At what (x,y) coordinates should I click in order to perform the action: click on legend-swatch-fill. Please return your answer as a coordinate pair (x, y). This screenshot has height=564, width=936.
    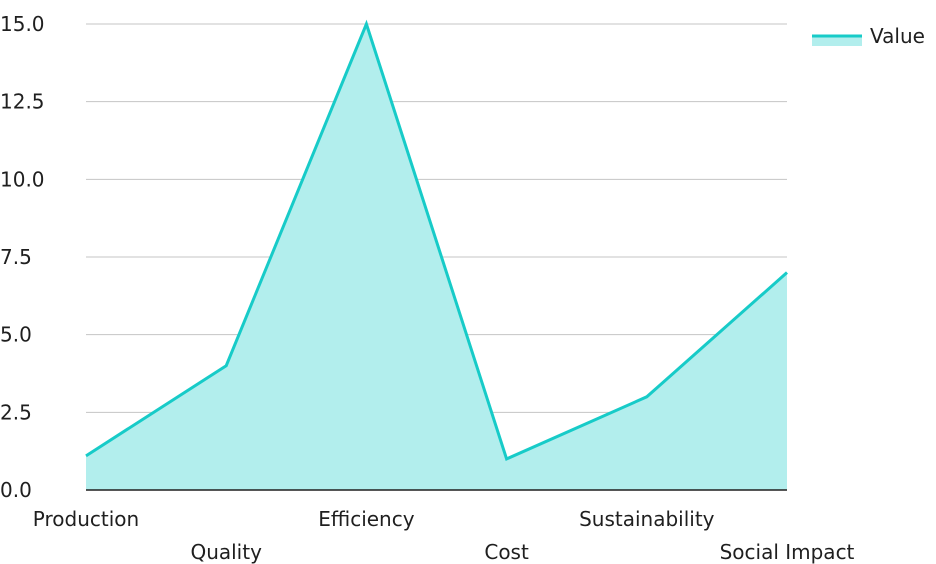
    Looking at the image, I should click on (837, 41).